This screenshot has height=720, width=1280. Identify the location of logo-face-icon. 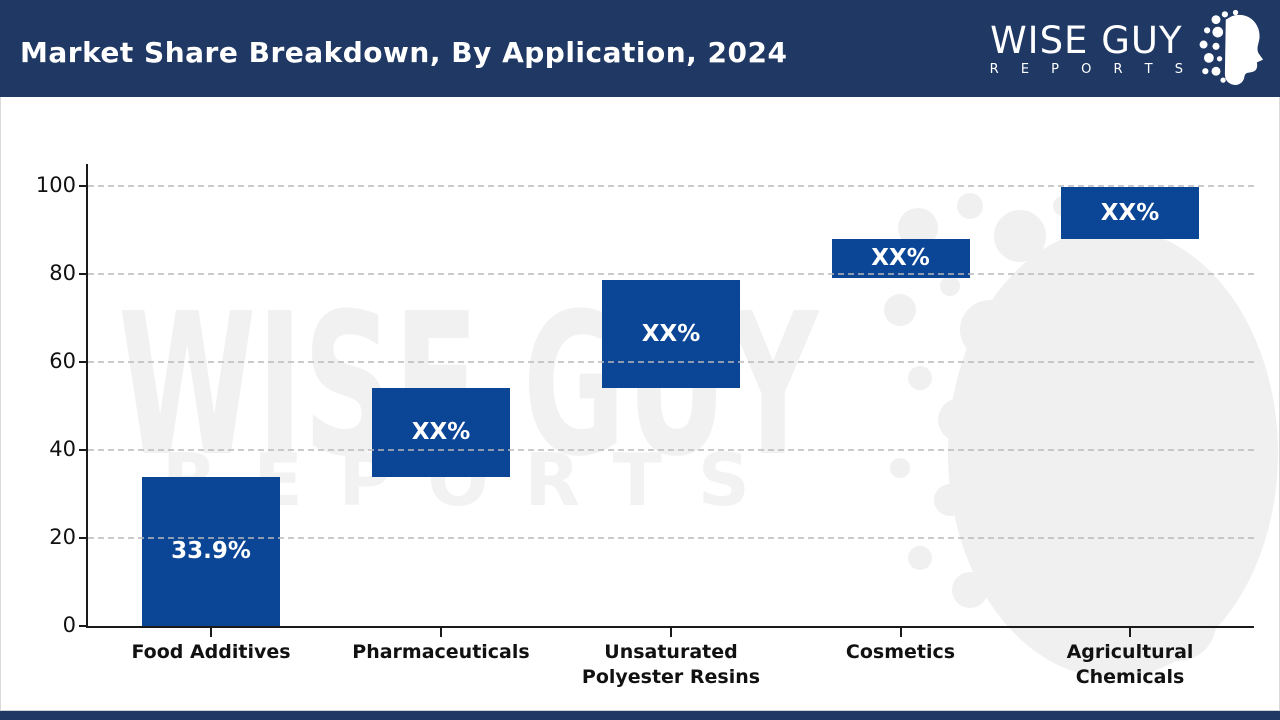
(1231, 47).